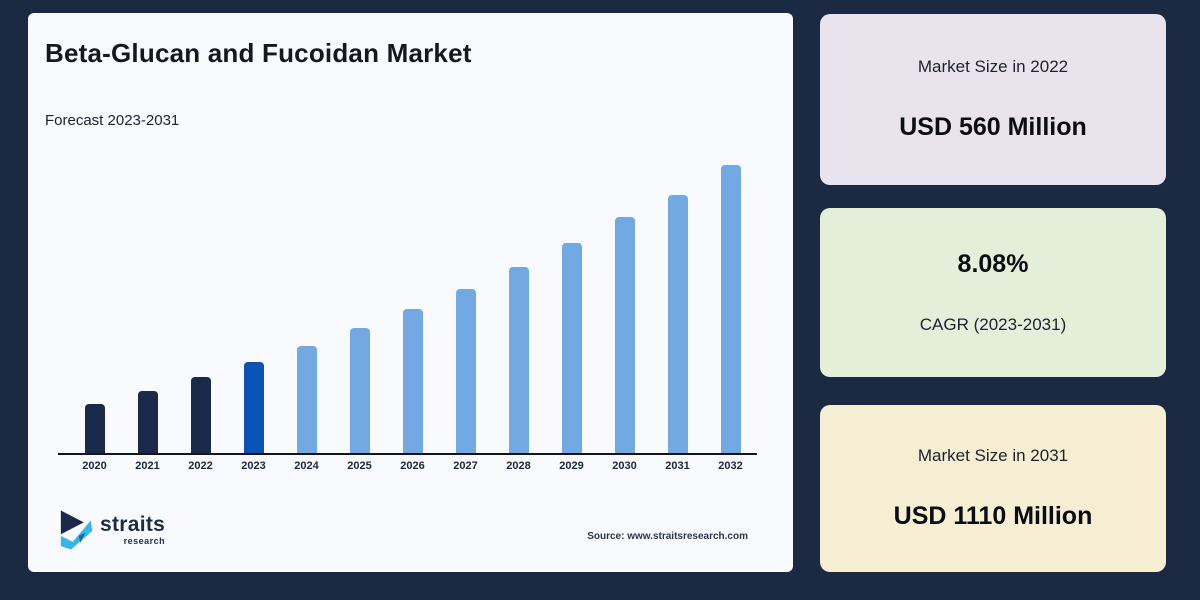  I want to click on bar-2030, so click(624, 335).